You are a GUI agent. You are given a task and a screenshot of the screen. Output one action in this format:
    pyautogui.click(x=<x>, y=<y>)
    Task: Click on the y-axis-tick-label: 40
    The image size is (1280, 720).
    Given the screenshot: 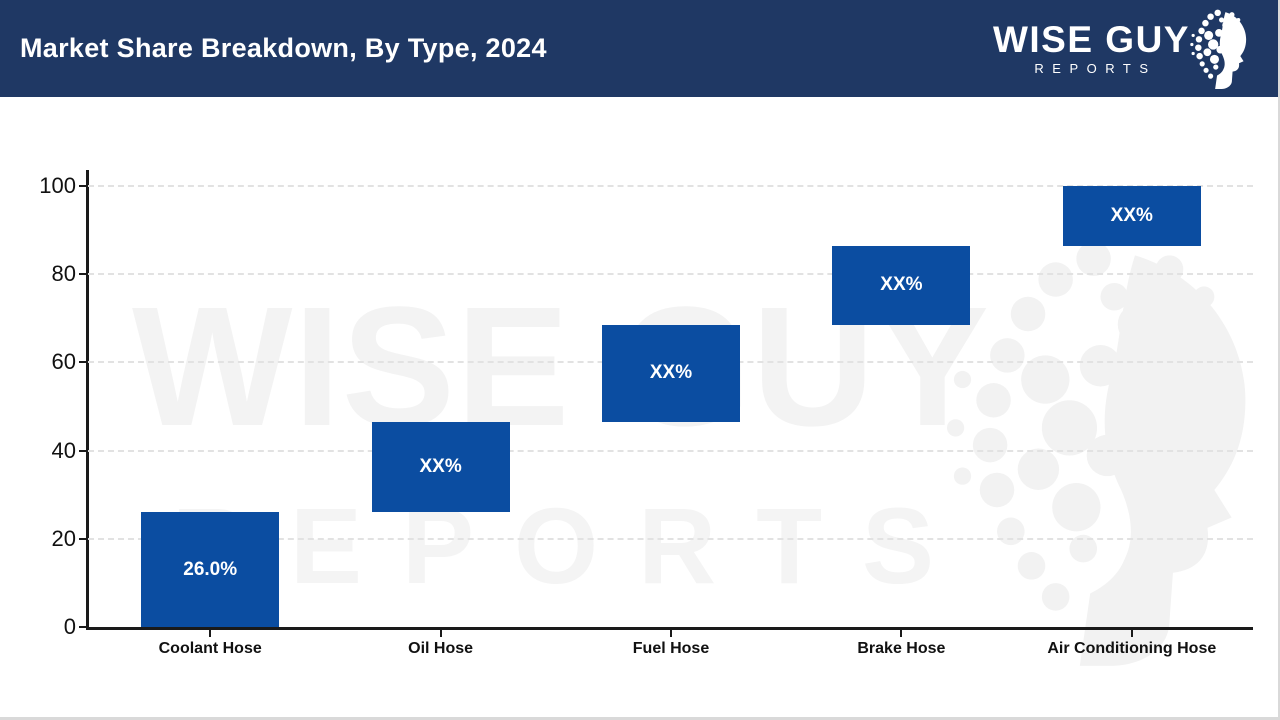 What is the action you would take?
    pyautogui.click(x=63, y=450)
    